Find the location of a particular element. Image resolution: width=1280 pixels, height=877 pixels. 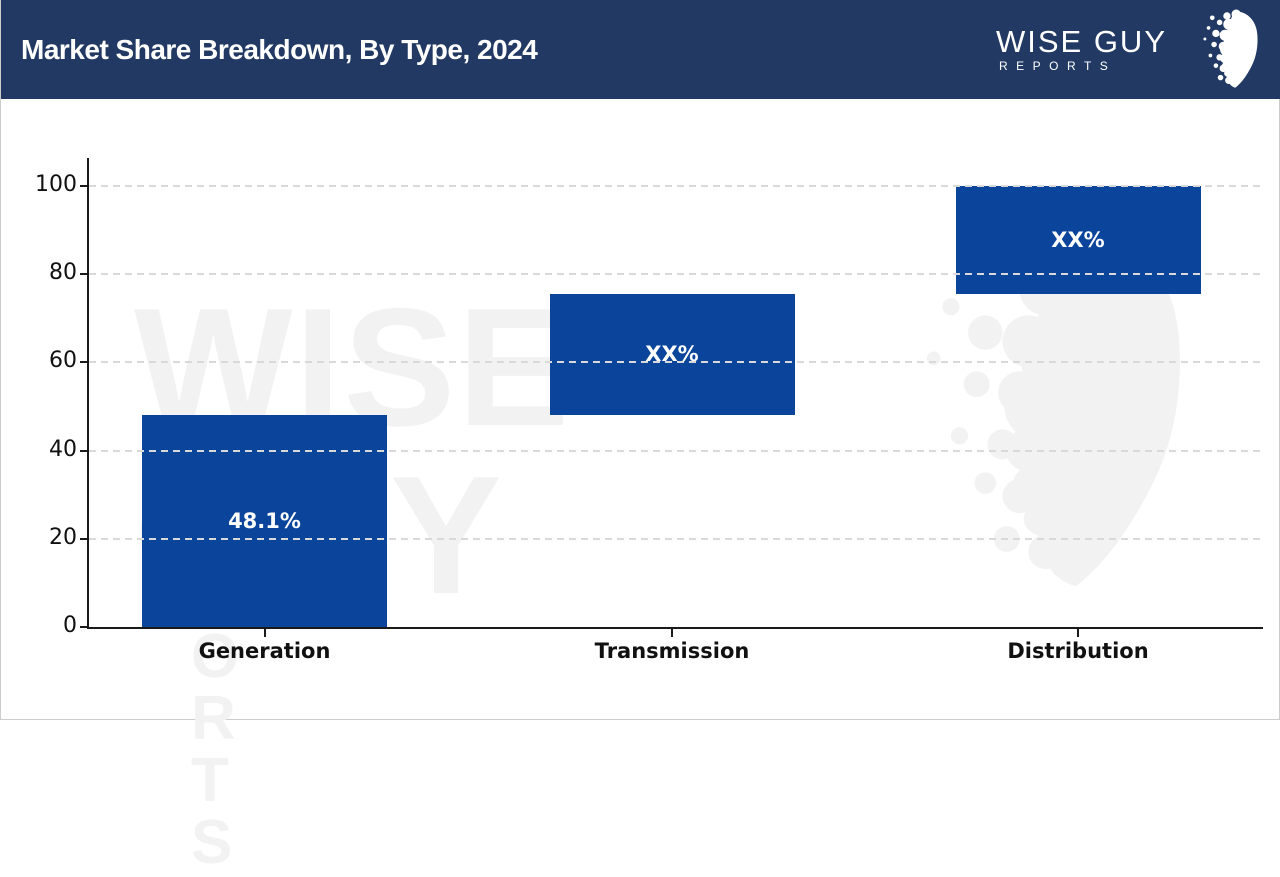

y-tick-label-20: 20 is located at coordinates (63, 537).